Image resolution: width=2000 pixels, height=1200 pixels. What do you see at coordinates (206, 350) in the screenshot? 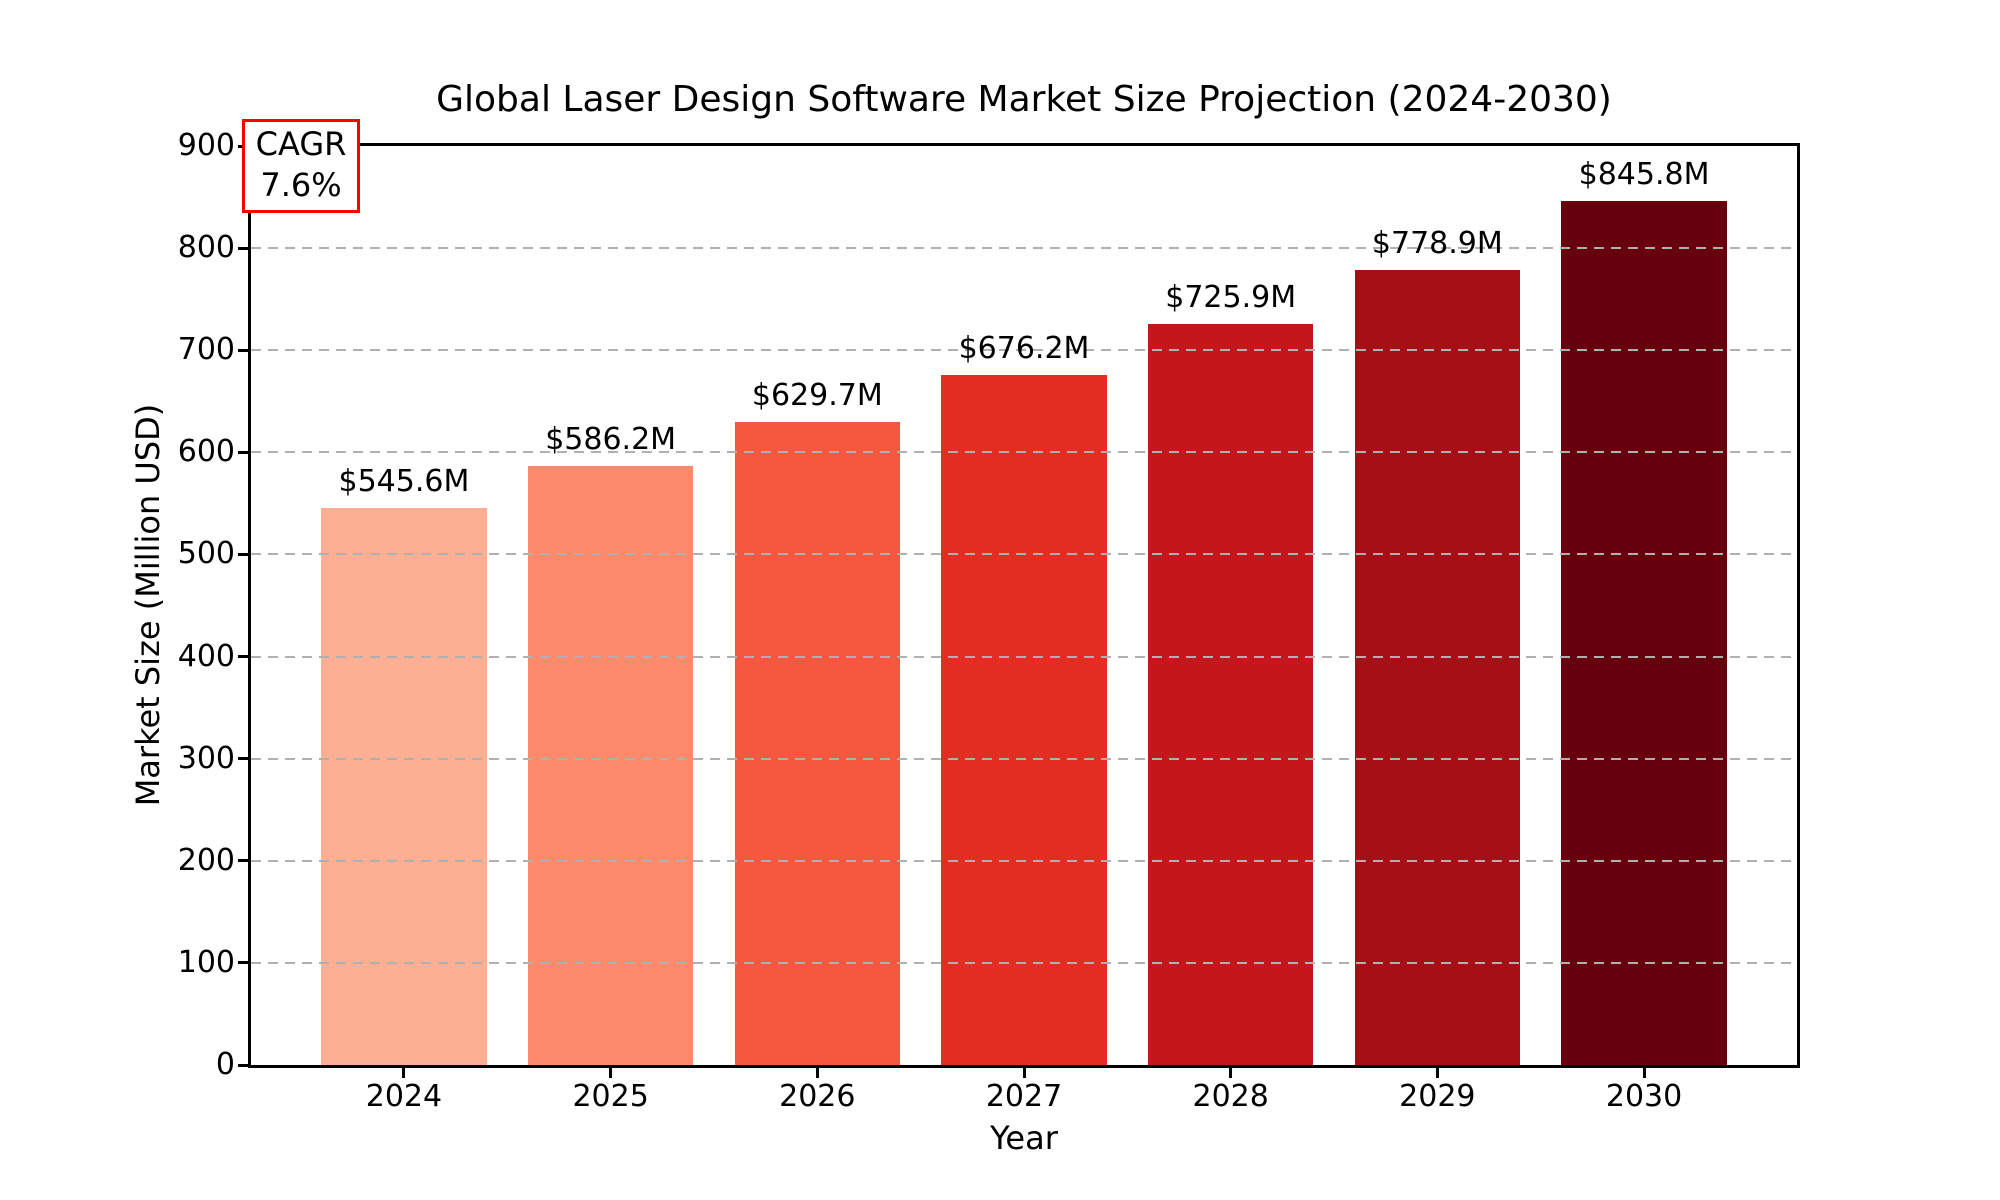
I see `y-tick-label-700: 700` at bounding box center [206, 350].